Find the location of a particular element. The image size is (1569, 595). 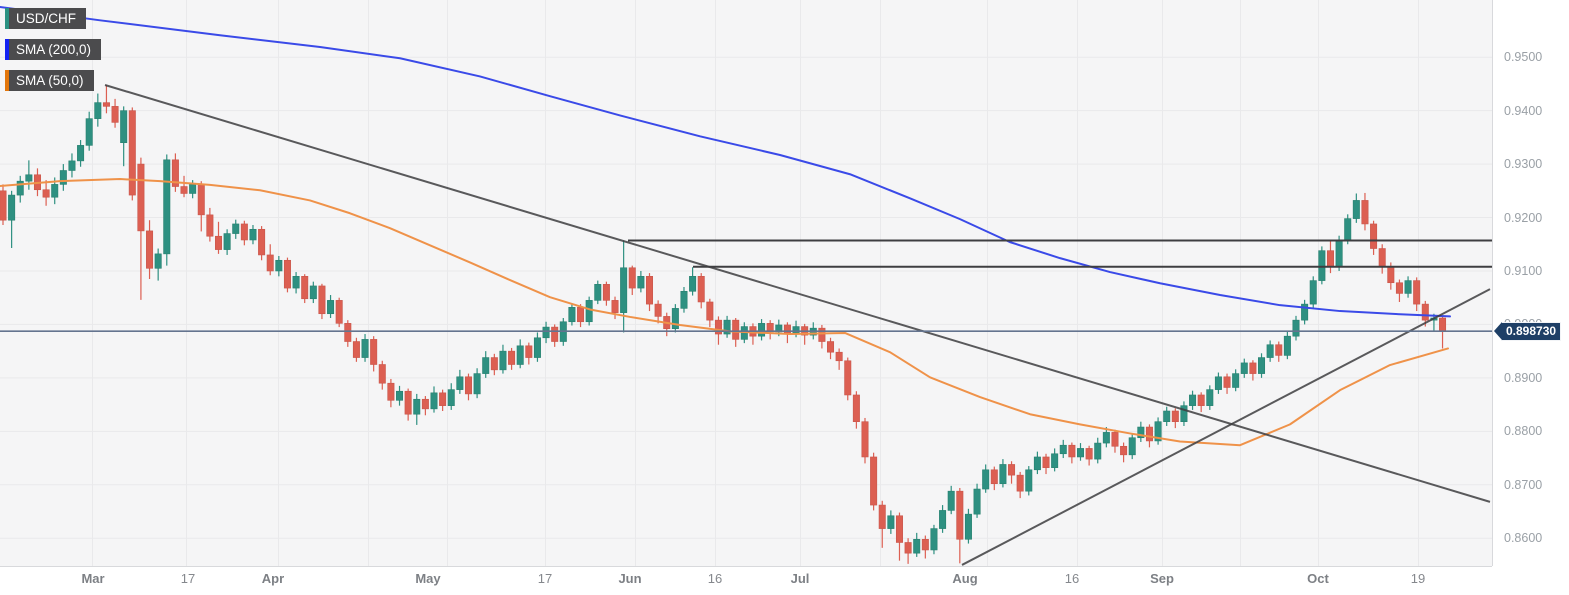

legend-item-usd-chf: USD/CHF is located at coordinates (45, 18).